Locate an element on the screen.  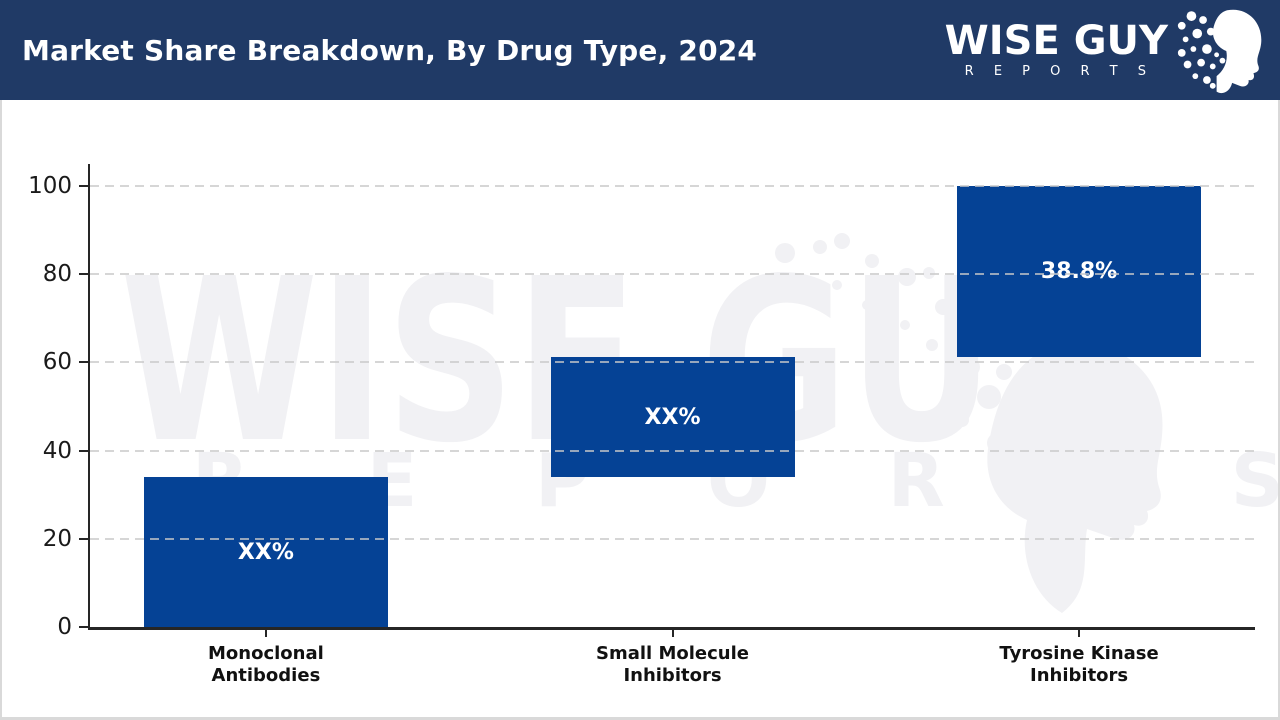
x-category-label-line: Small Molecule is located at coordinates (672, 653).